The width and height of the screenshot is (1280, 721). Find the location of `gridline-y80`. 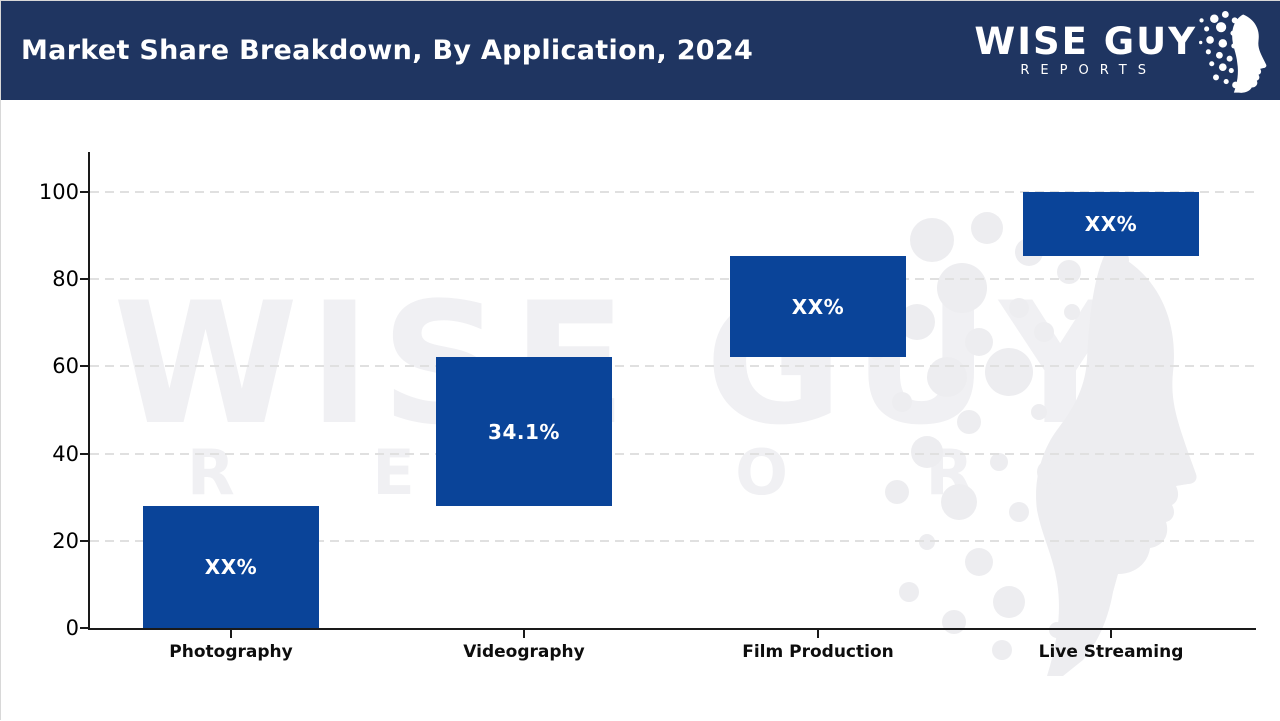

gridline-y80 is located at coordinates (672, 279).